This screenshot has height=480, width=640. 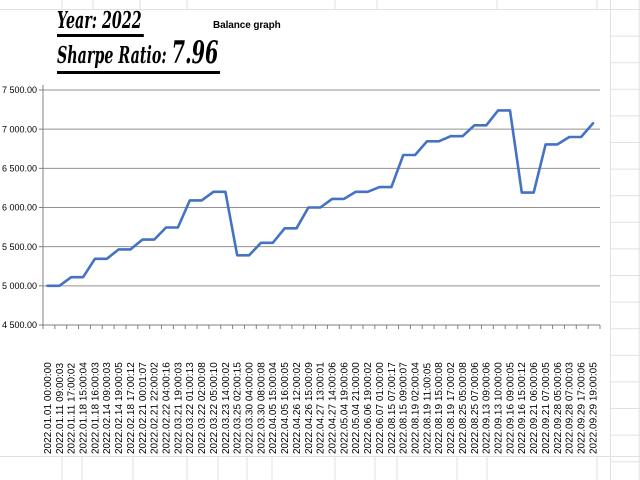 What do you see at coordinates (100, 23) in the screenshot?
I see `year-title: Year: 2022` at bounding box center [100, 23].